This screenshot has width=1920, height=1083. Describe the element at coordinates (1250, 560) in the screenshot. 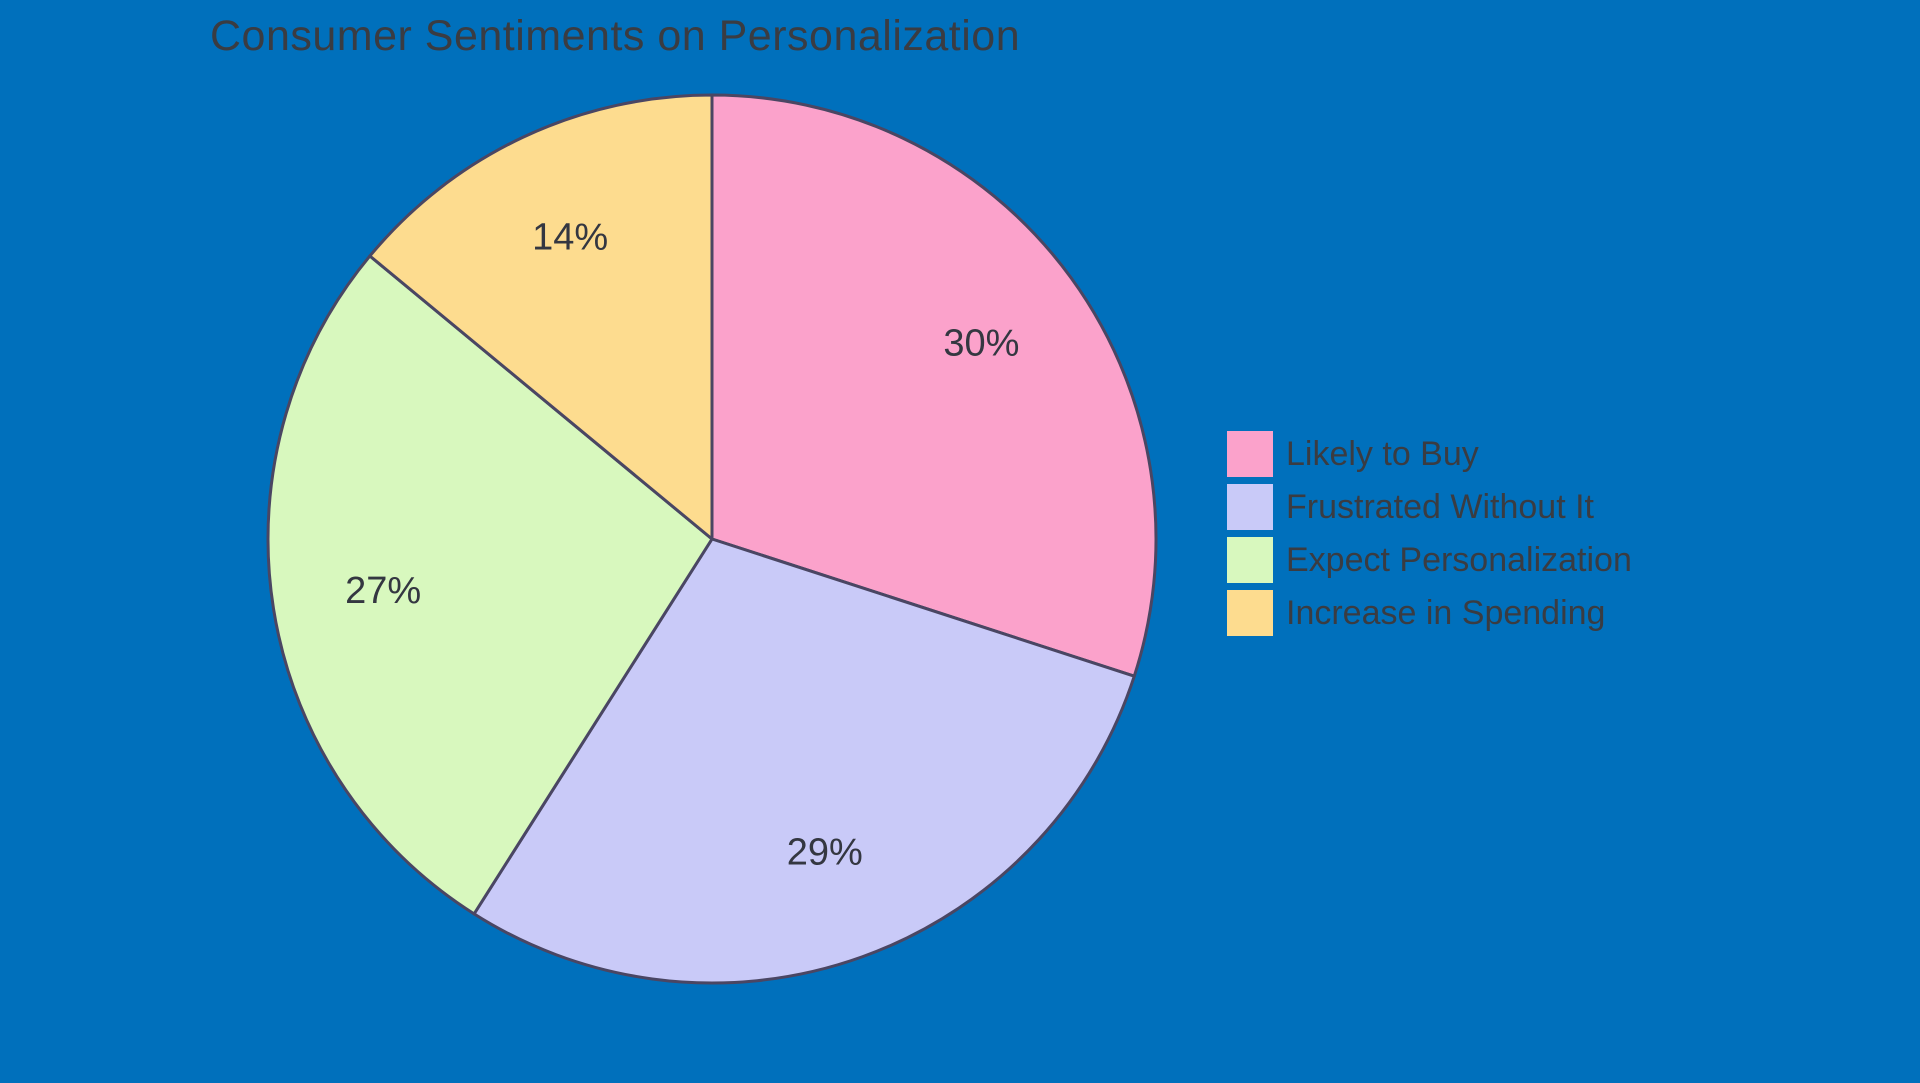

I see `legend-swatch-expect-personalization` at that location.